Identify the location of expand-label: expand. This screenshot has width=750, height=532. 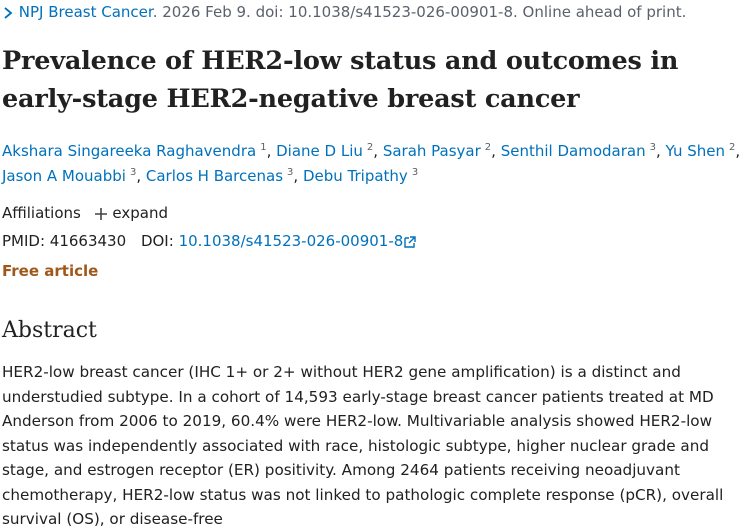
(140, 213).